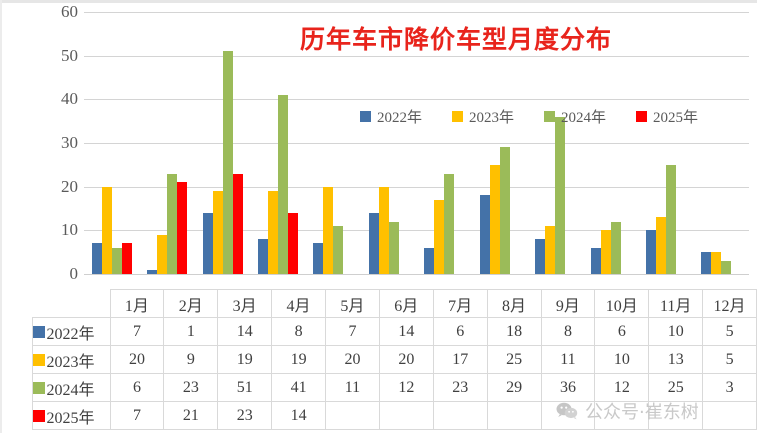 This screenshot has height=433, width=757. What do you see at coordinates (38, 359) in the screenshot?
I see `row-swatch-2023年` at bounding box center [38, 359].